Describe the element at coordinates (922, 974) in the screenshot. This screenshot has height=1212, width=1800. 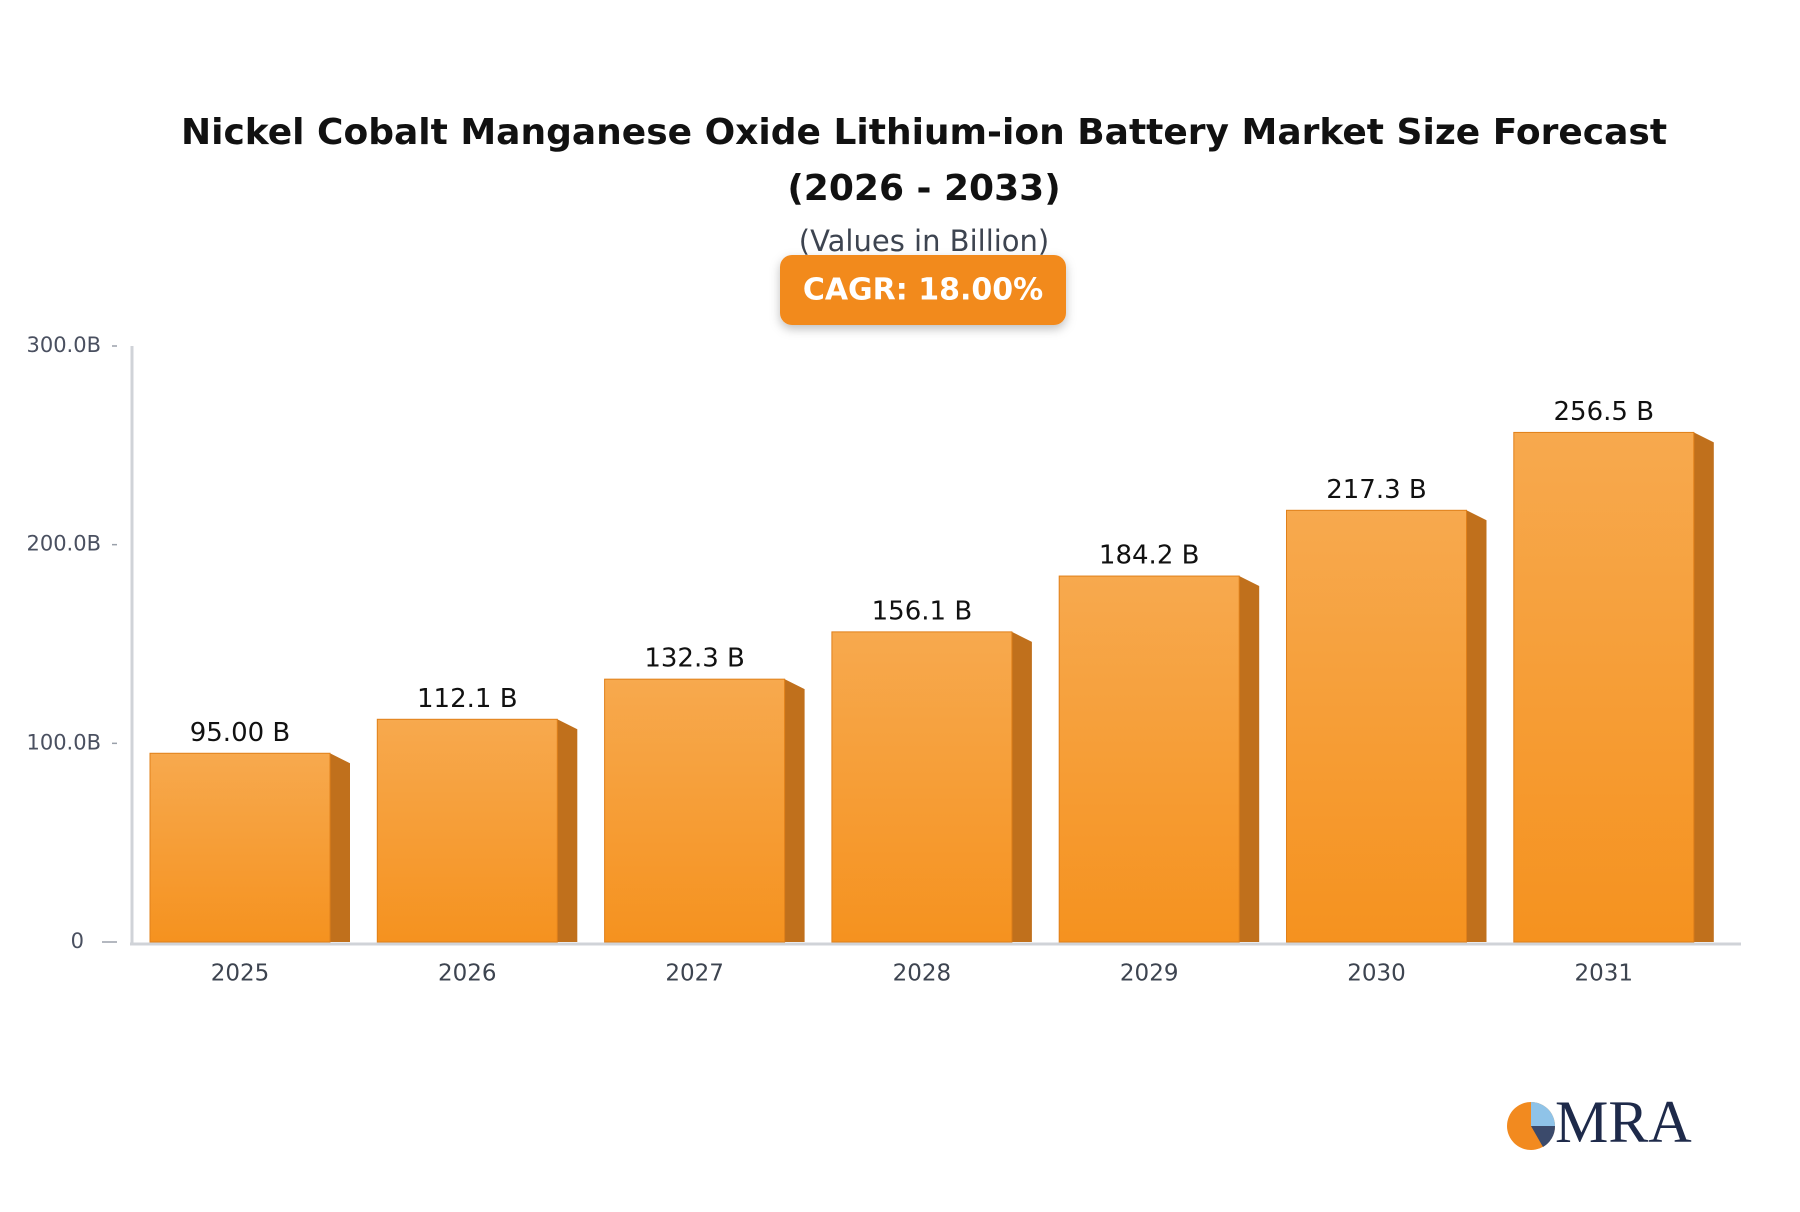
I see `x-tick-label: 2028` at that location.